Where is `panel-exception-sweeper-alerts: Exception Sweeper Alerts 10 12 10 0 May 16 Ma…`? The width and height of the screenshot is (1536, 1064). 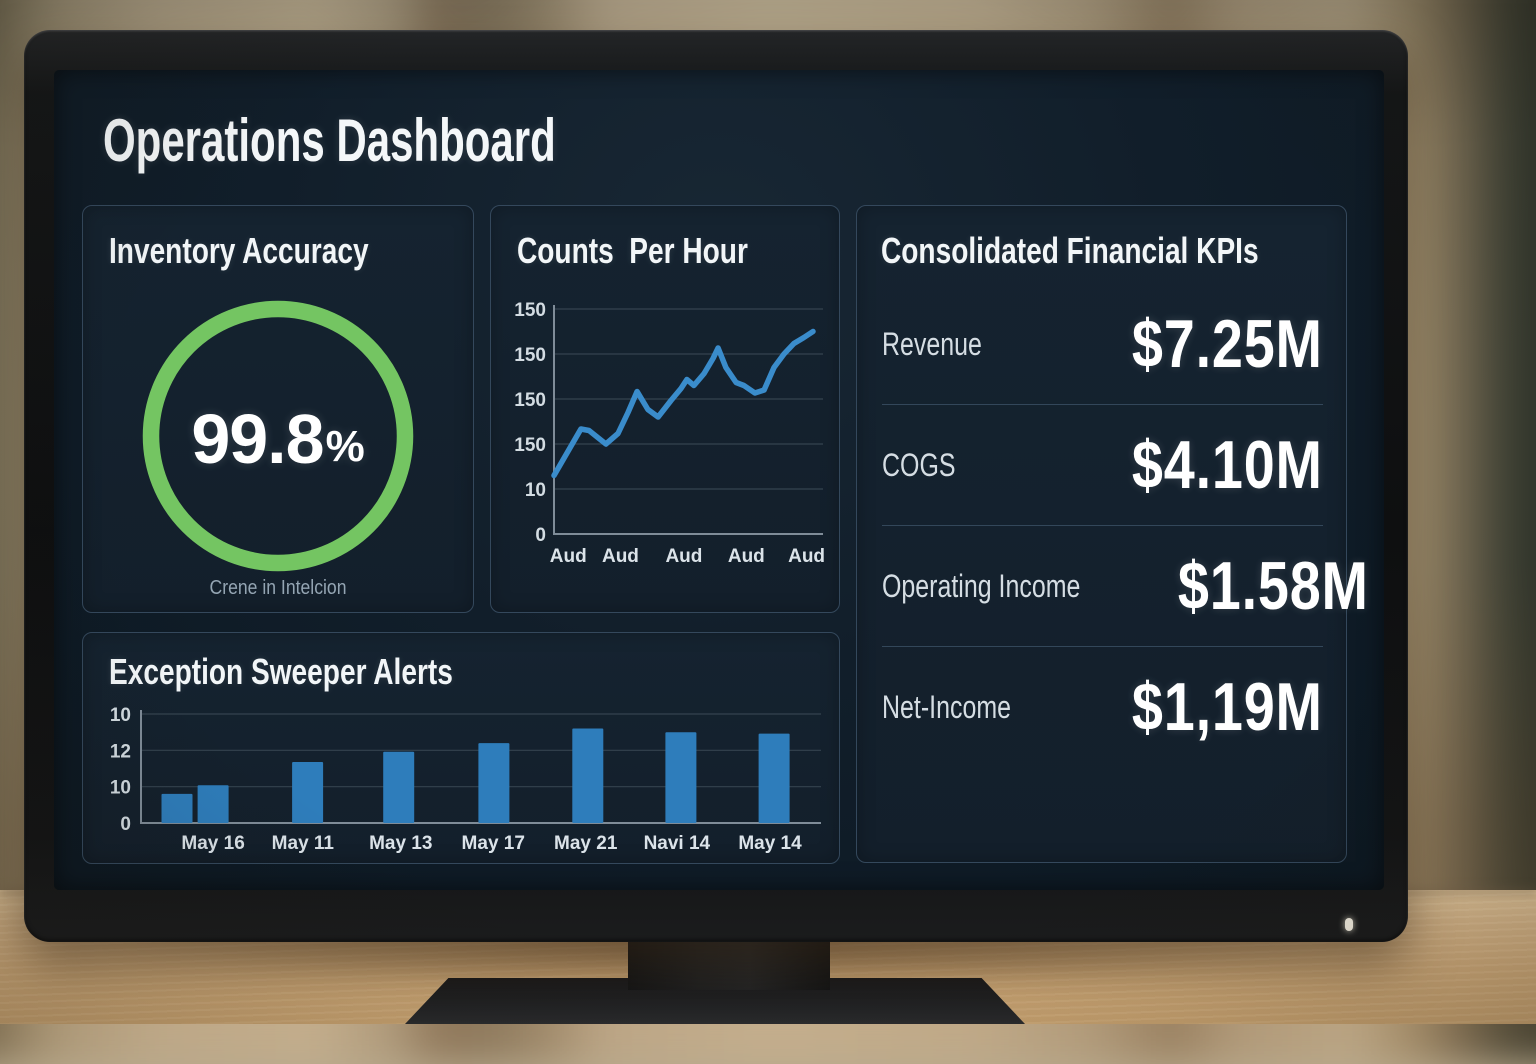 panel-exception-sweeper-alerts: Exception Sweeper Alerts 10 12 10 0 May 16 Ma… is located at coordinates (461, 748).